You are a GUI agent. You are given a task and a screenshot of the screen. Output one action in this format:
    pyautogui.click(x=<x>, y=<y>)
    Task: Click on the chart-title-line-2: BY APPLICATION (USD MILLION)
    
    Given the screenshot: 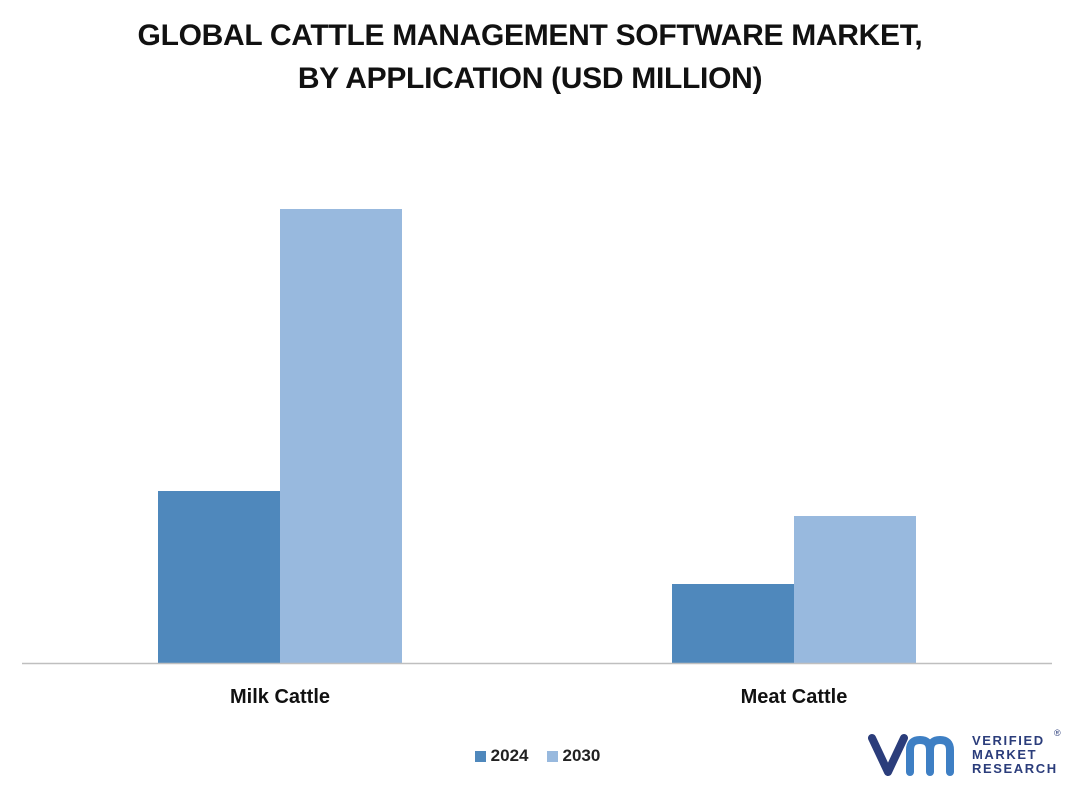 What is the action you would take?
    pyautogui.click(x=530, y=78)
    